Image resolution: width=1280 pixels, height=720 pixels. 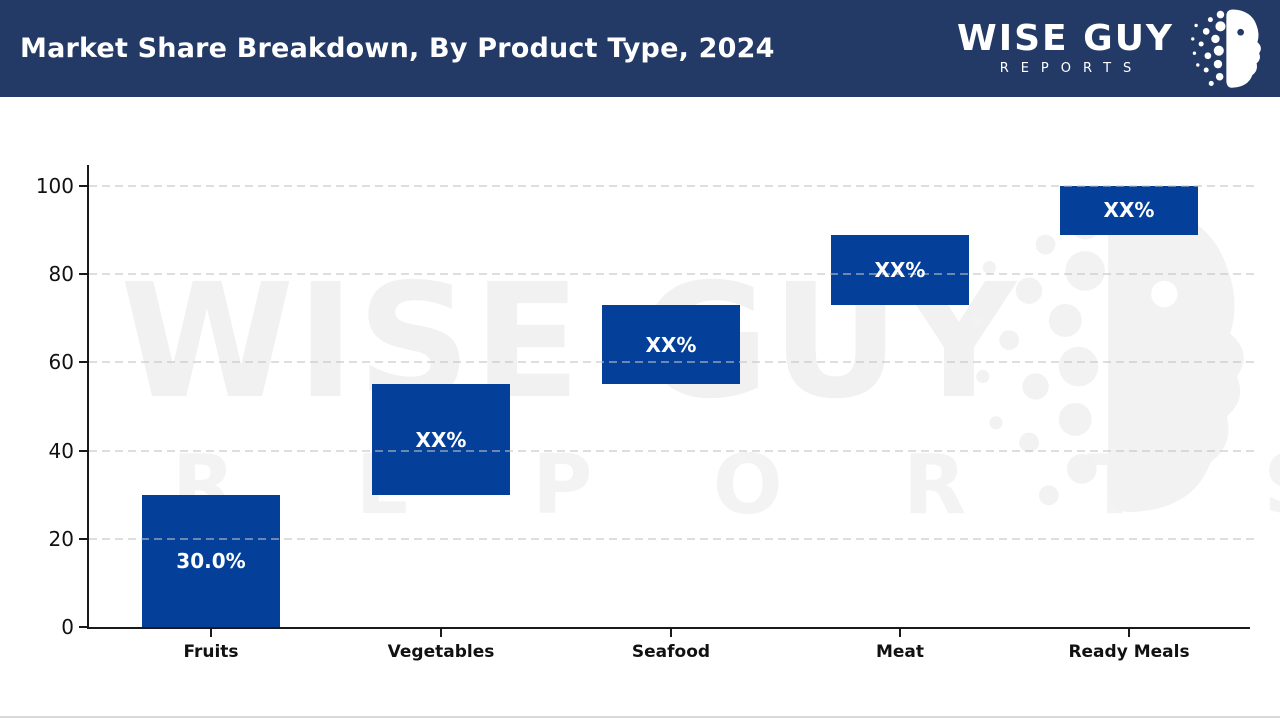 What do you see at coordinates (640, 717) in the screenshot?
I see `footer-divider` at bounding box center [640, 717].